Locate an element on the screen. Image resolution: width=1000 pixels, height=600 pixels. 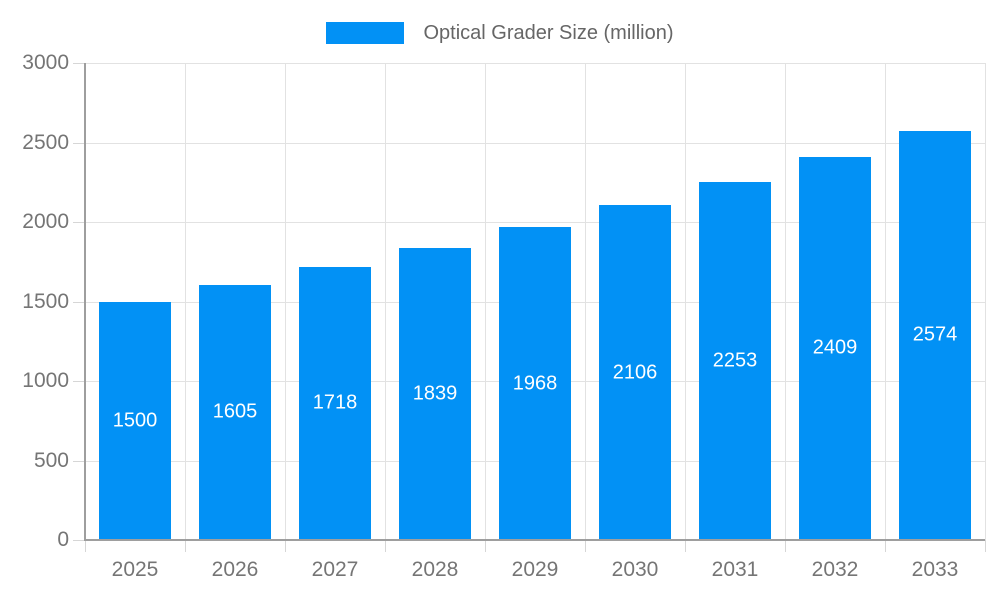
x-tick-label: 2025 is located at coordinates (135, 569).